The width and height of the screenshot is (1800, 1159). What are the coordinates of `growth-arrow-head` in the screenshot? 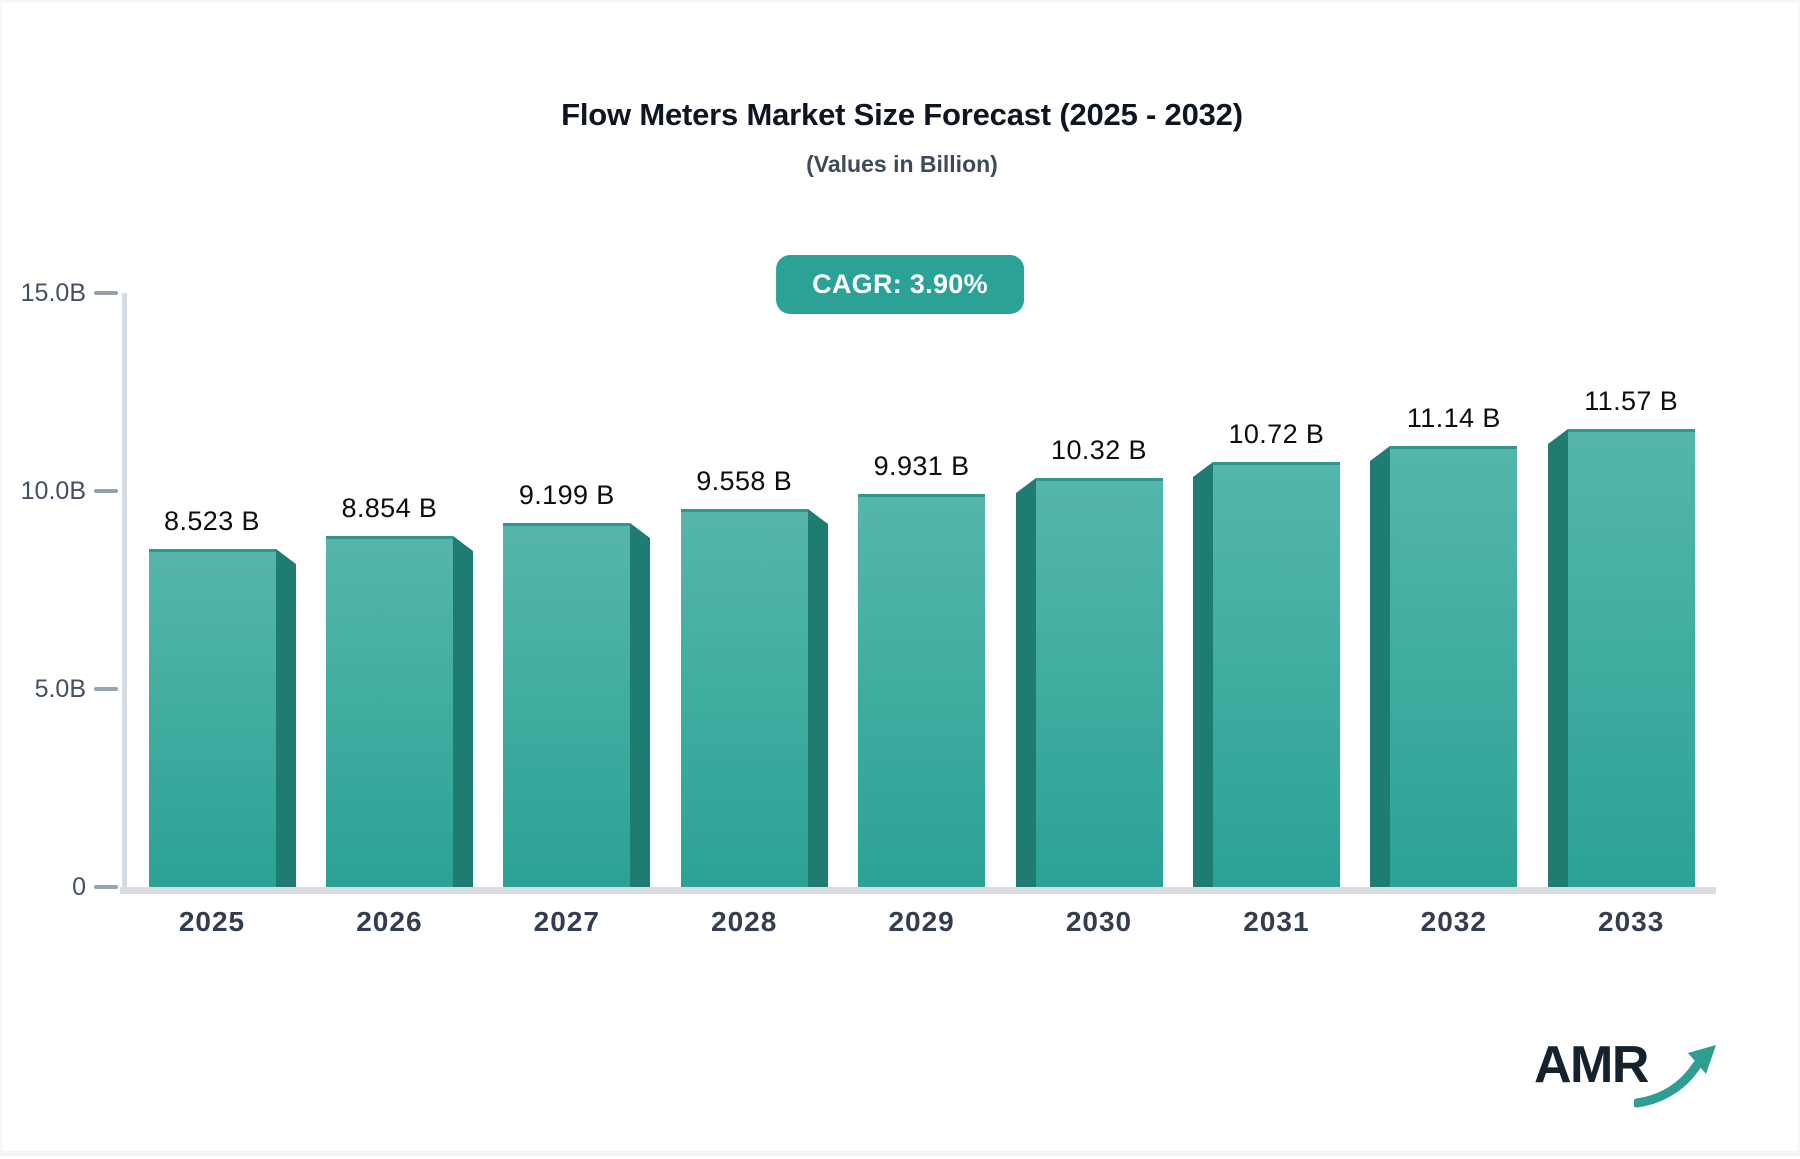 It's located at (1701, 1059).